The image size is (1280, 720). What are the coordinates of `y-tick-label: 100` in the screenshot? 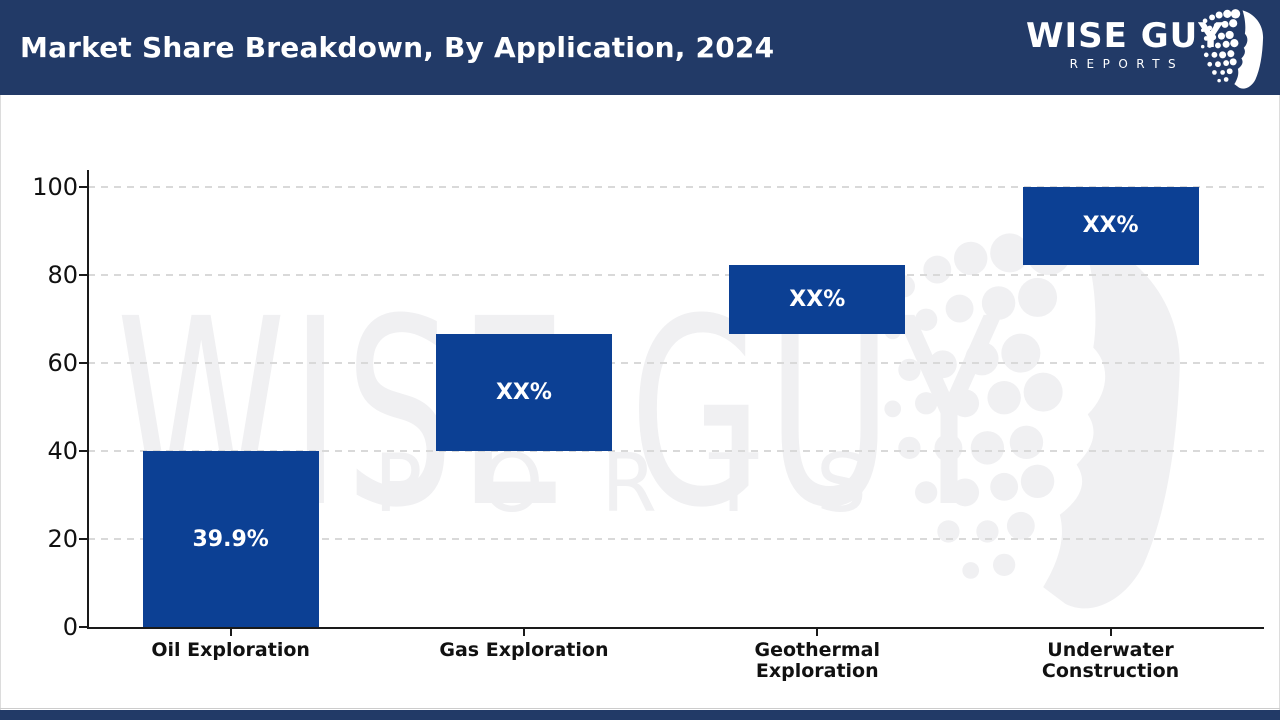 It's located at (55, 187).